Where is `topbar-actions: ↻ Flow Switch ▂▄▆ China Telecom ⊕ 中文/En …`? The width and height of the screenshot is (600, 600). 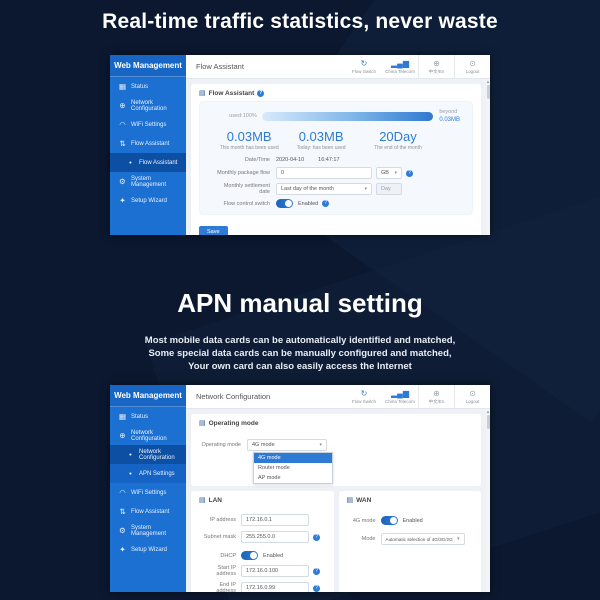 topbar-actions: ↻ Flow Switch ▂▄▆ China Telecom ⊕ 中文/En … is located at coordinates (418, 396).